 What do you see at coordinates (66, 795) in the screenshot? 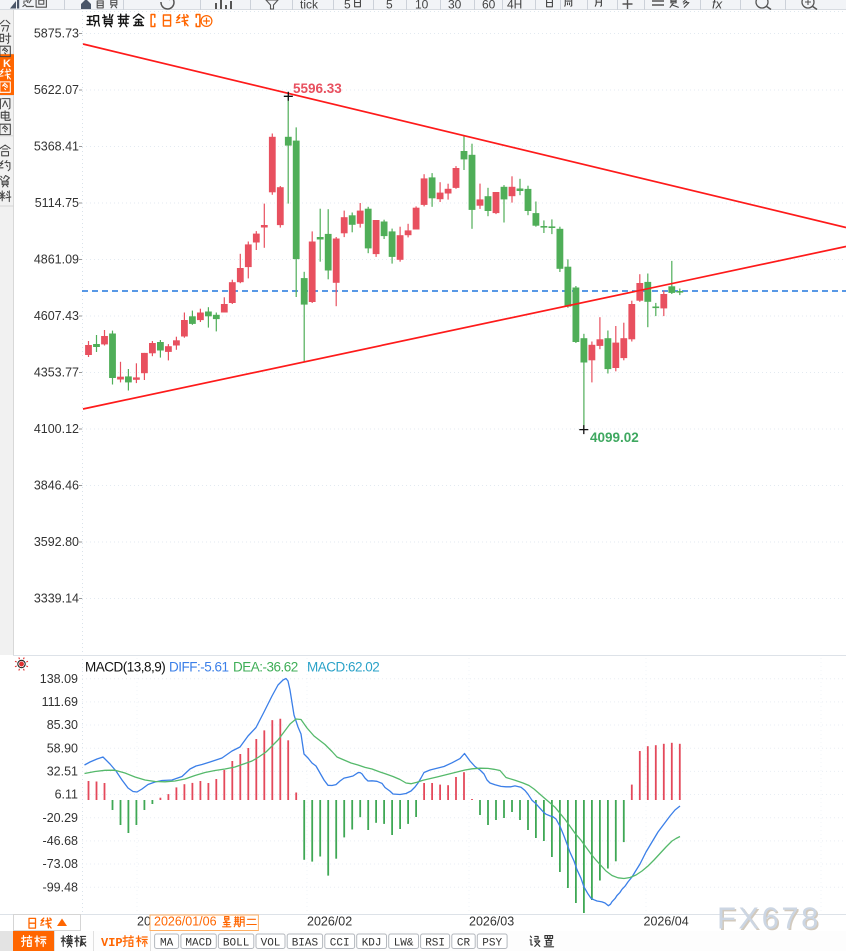
I see `svg-text: 6.11` at bounding box center [66, 795].